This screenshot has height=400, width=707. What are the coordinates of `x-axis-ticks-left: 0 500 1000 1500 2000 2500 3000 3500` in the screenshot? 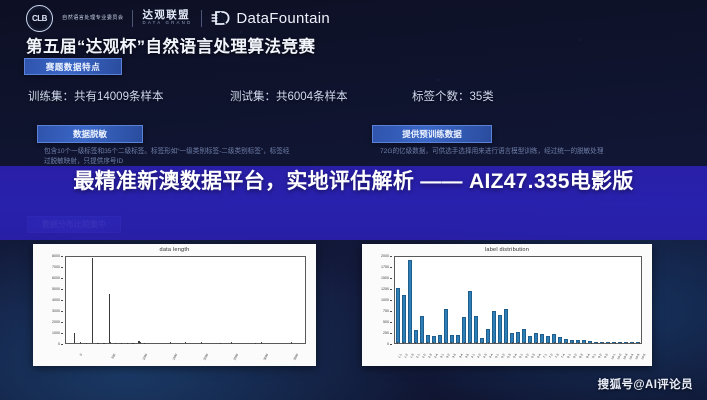 It's located at (185, 354).